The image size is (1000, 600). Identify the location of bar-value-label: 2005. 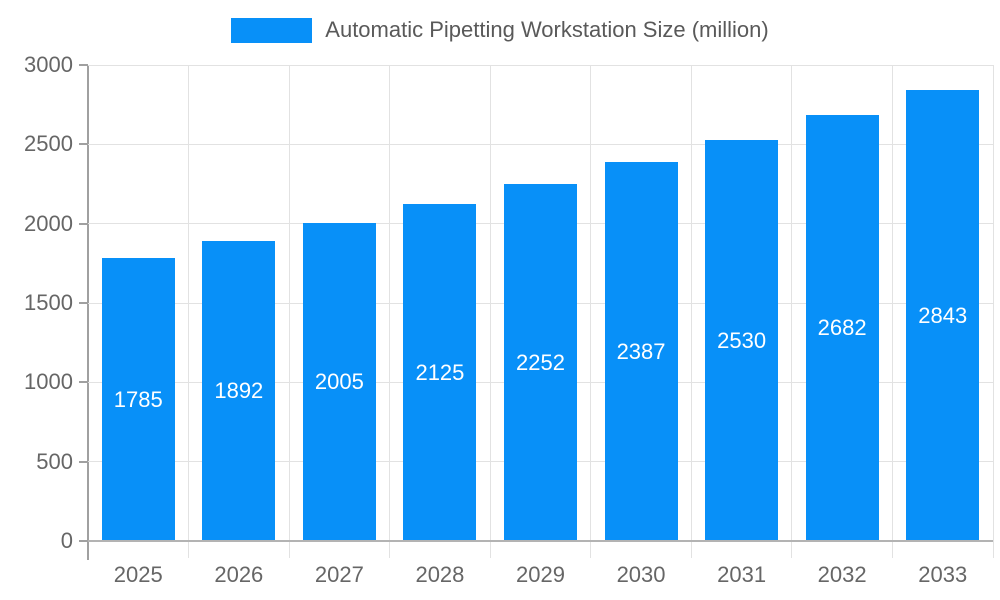
(339, 381).